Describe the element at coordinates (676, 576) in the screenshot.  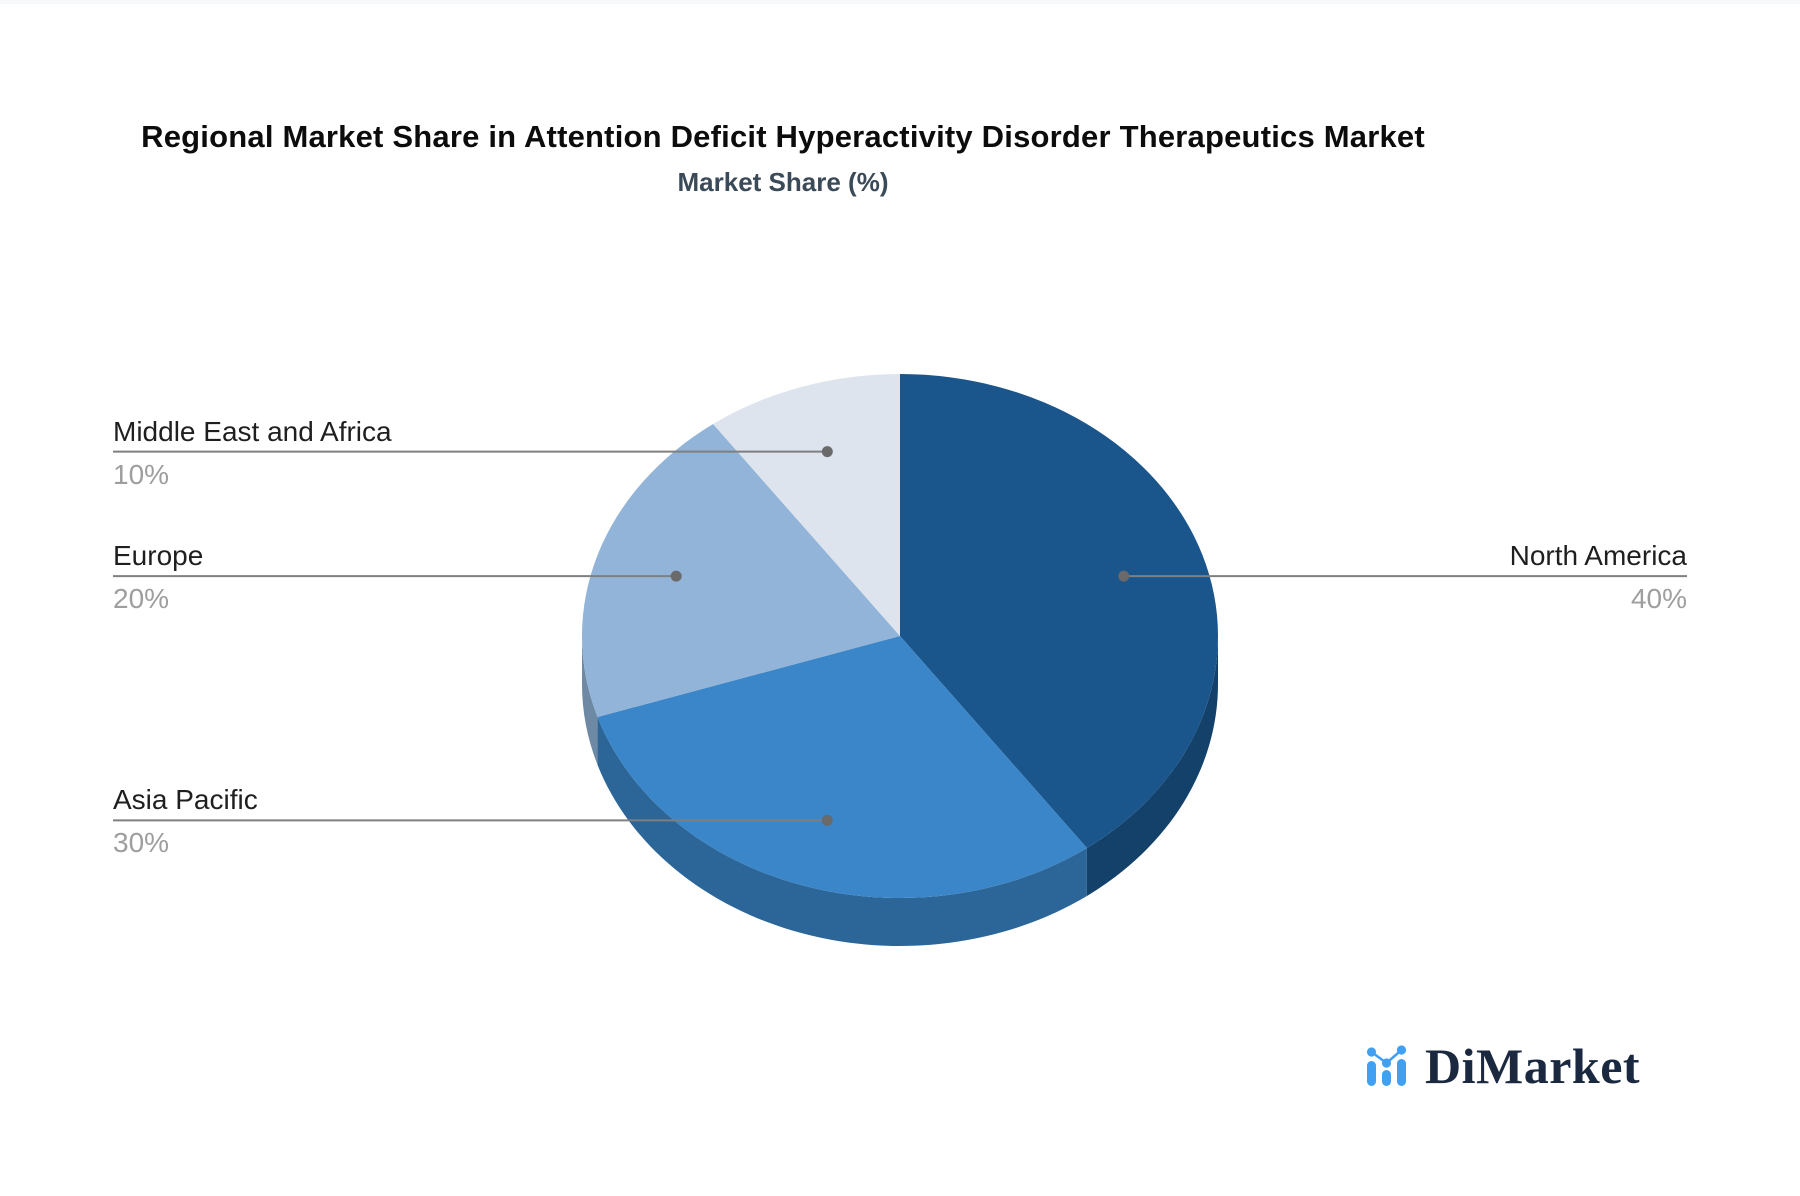
I see `label-dot-europe` at that location.